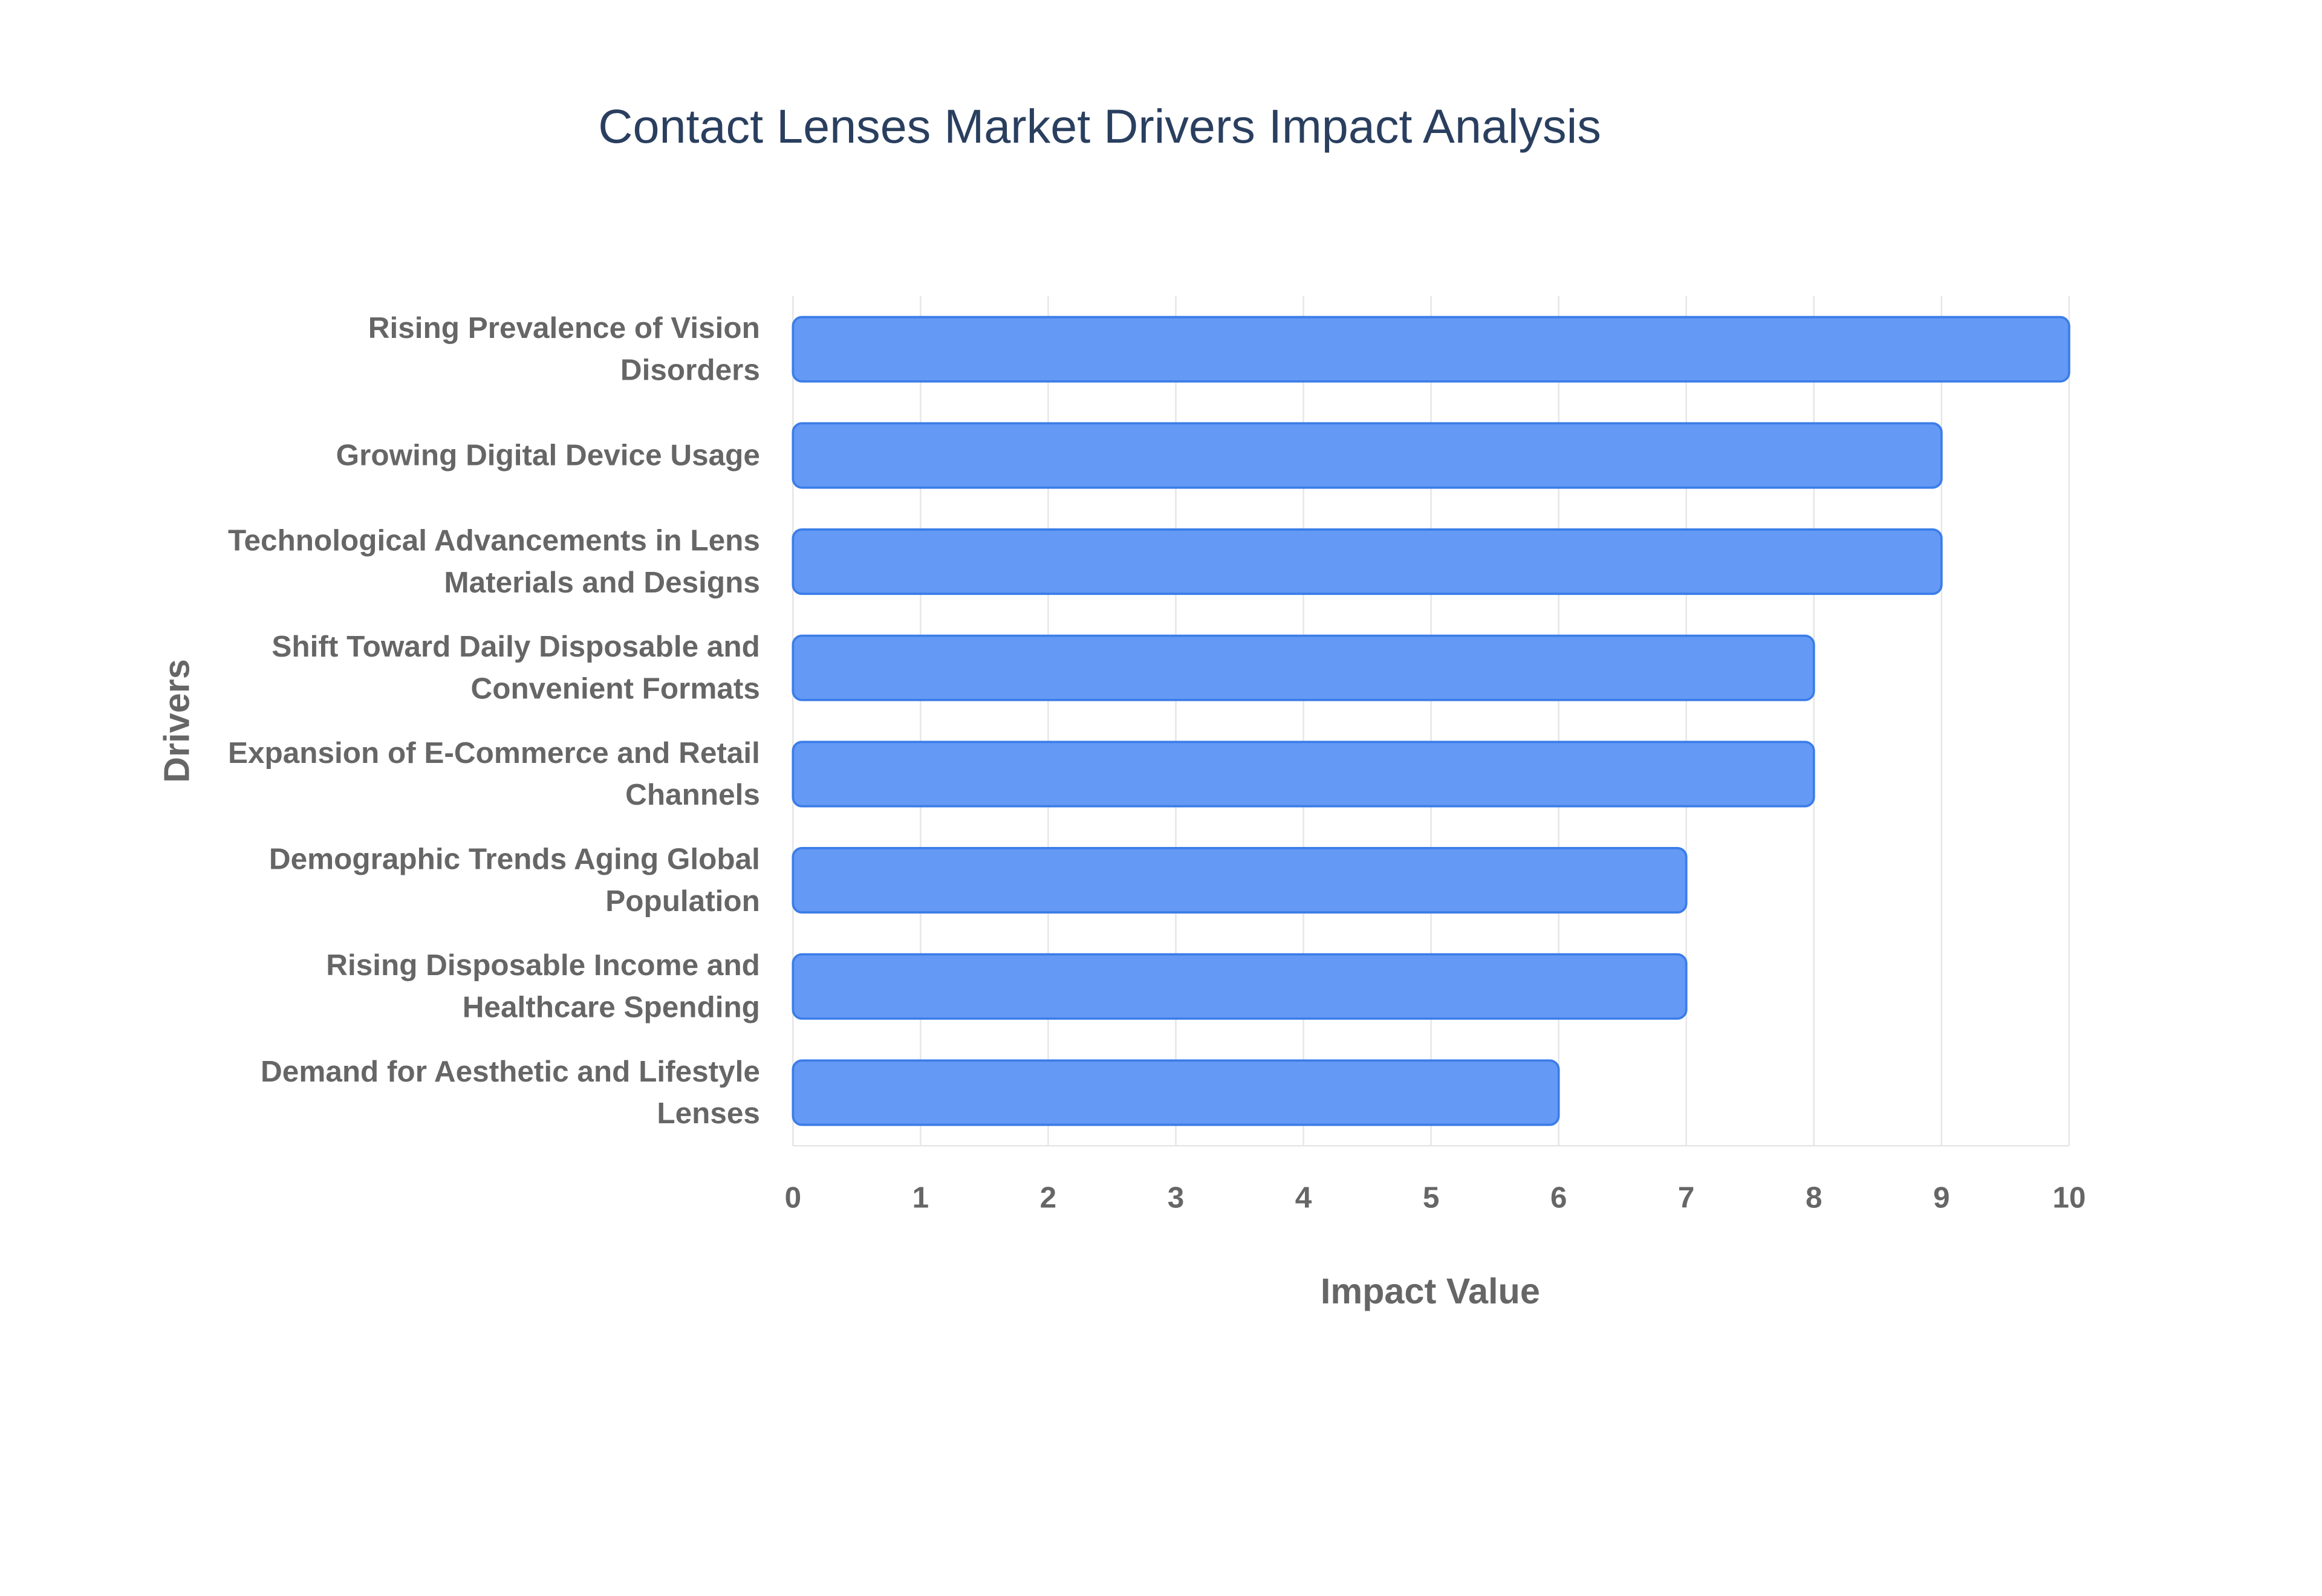 The width and height of the screenshot is (2322, 1596). What do you see at coordinates (1686, 1197) in the screenshot?
I see `x-tick-label: 7` at bounding box center [1686, 1197].